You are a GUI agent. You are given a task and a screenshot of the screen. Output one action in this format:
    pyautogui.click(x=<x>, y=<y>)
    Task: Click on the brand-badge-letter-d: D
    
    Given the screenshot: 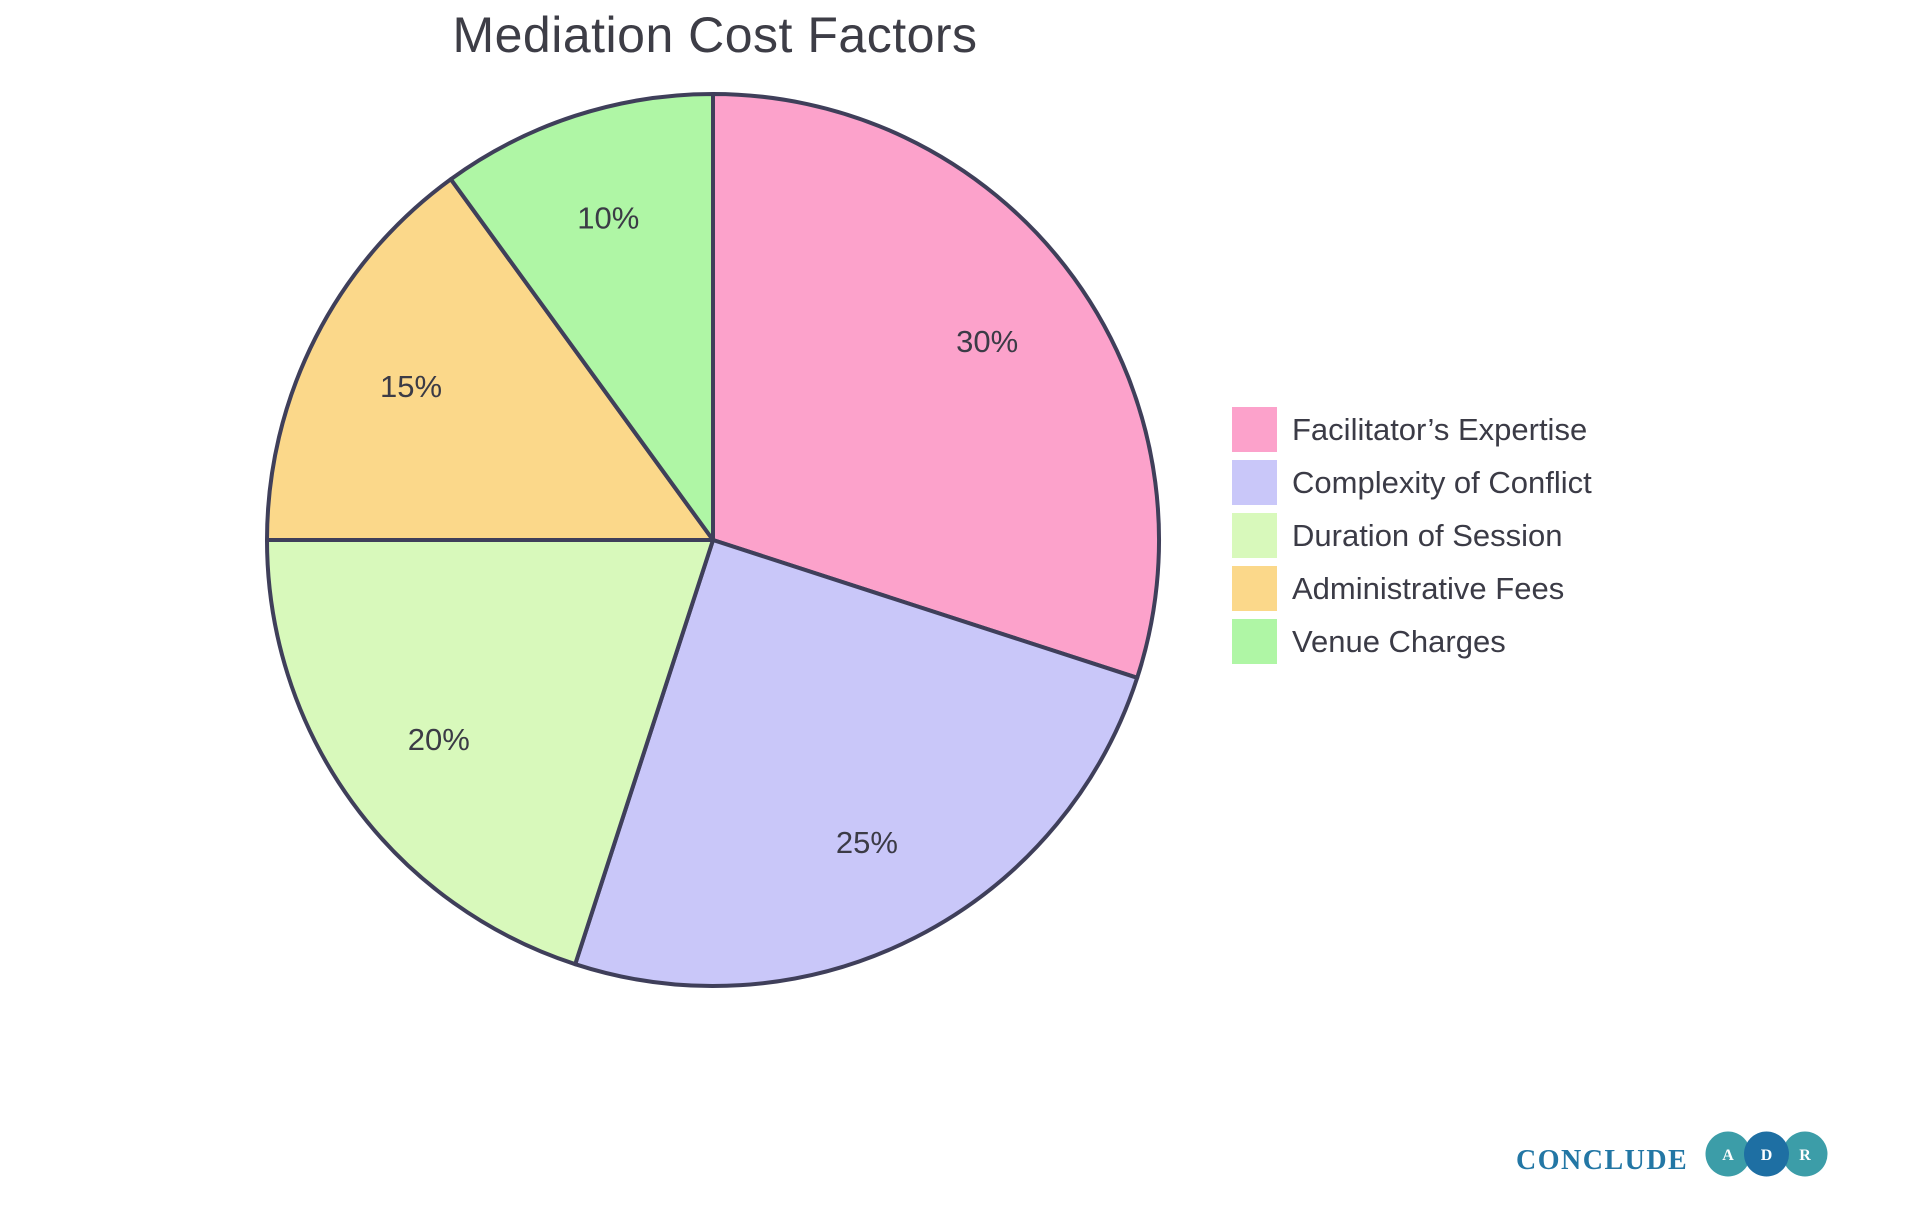 What is the action you would take?
    pyautogui.click(x=1767, y=1155)
    